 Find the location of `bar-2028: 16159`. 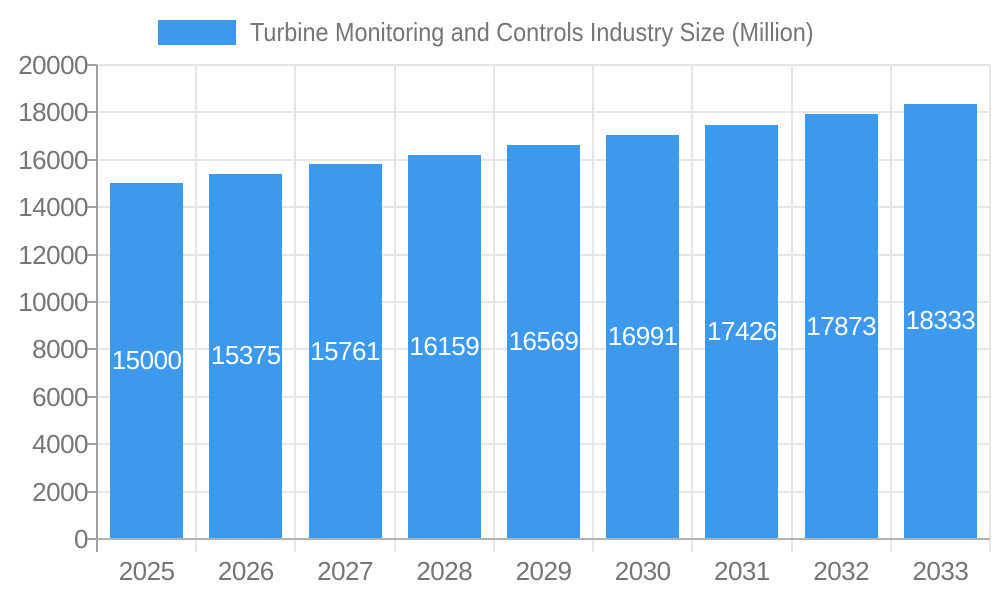

bar-2028: 16159 is located at coordinates (444, 346).